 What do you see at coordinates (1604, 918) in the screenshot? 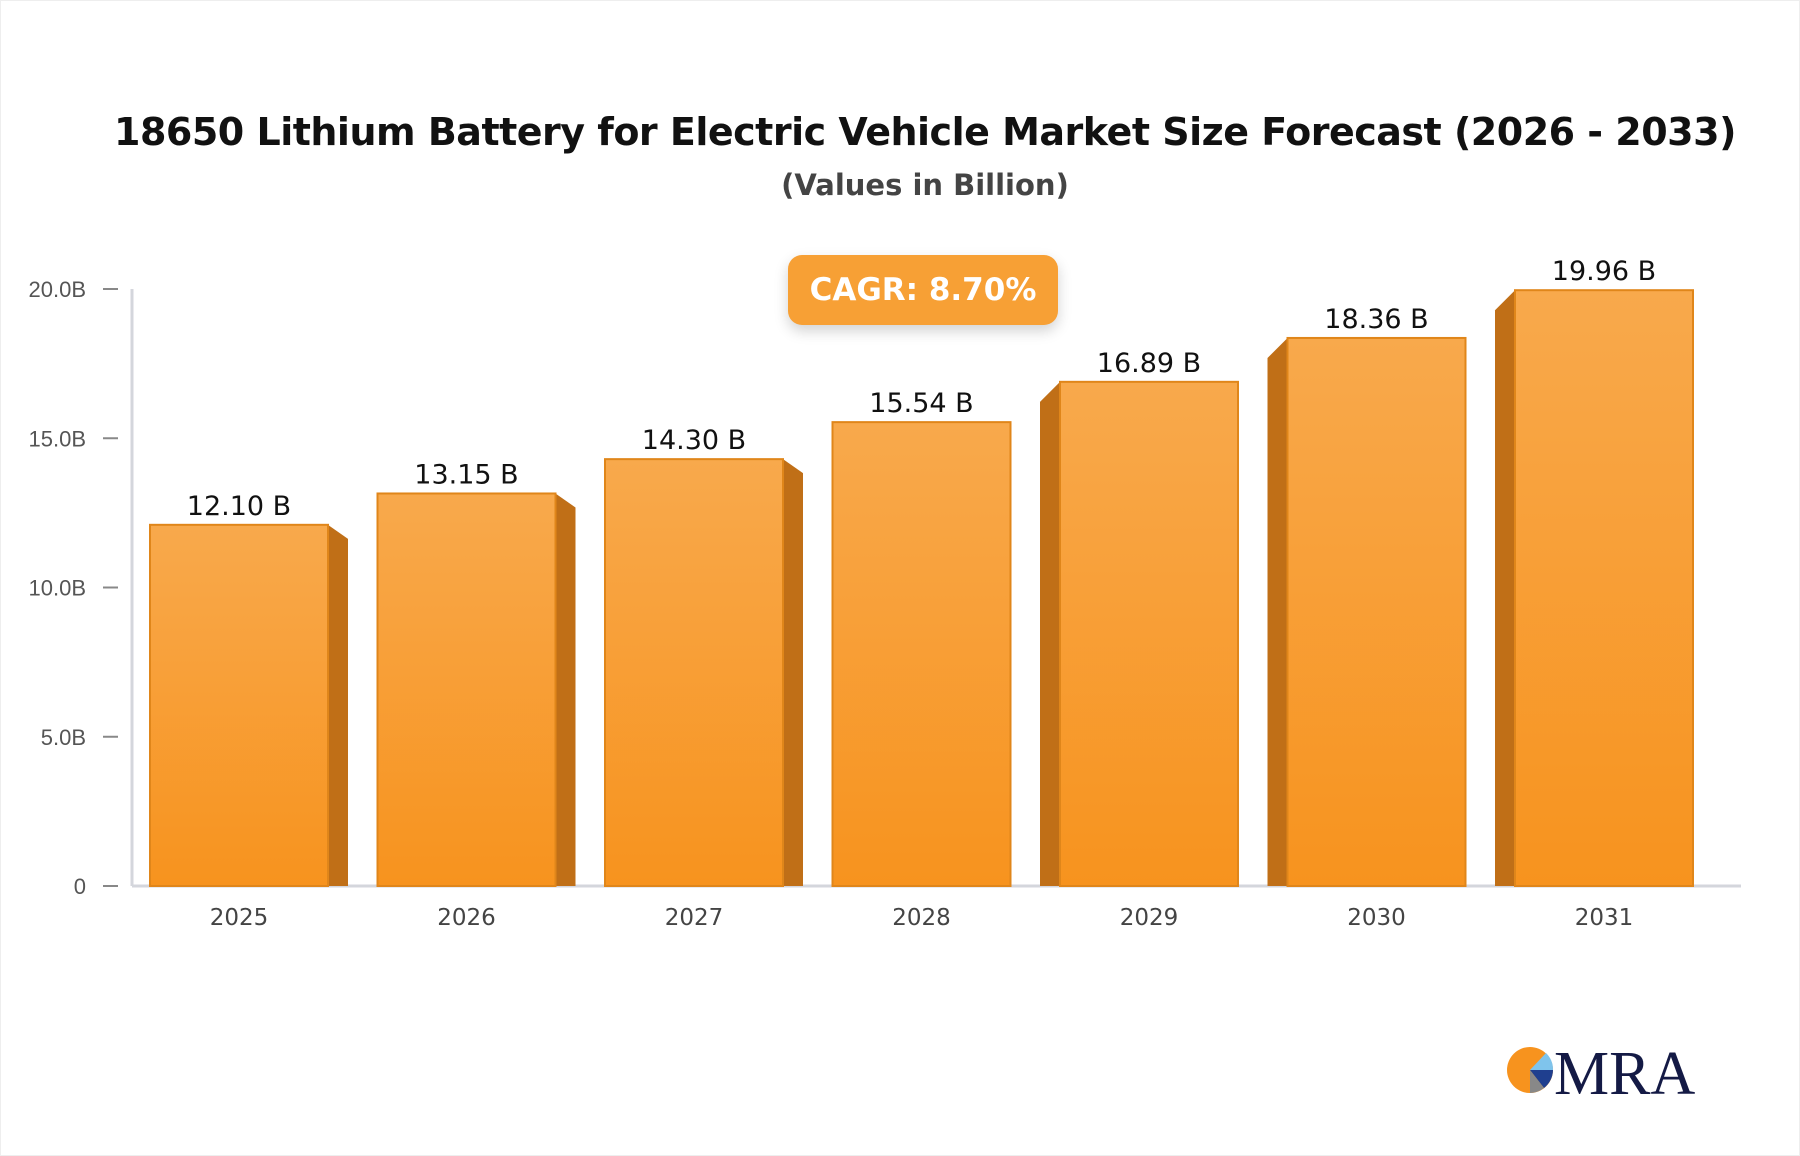
I see `x-tick-label: 2031` at bounding box center [1604, 918].